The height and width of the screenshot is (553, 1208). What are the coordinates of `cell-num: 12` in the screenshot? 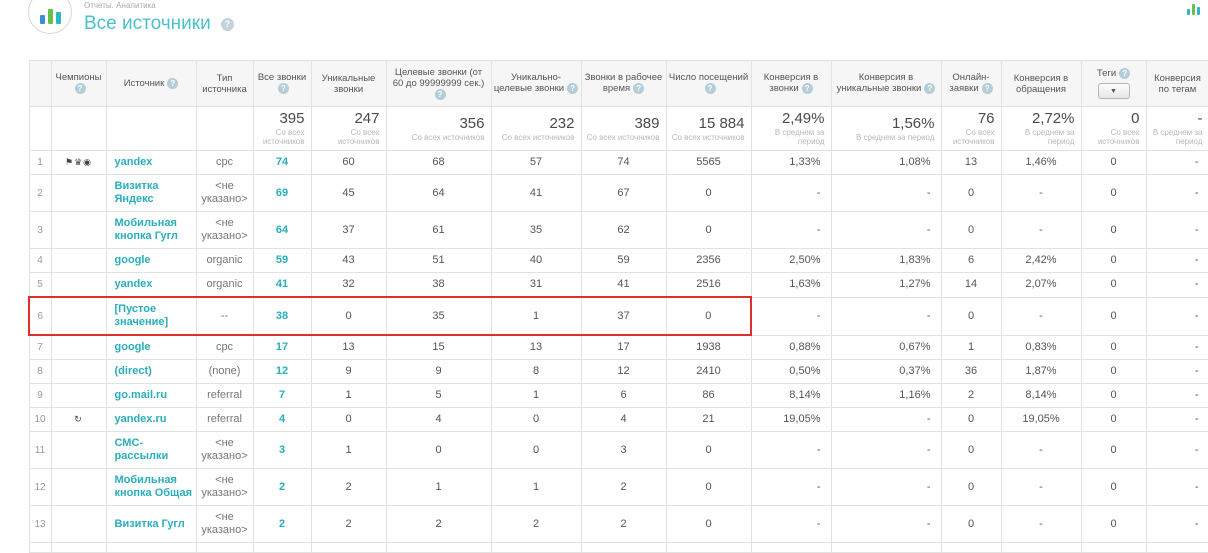 It's located at (40, 487).